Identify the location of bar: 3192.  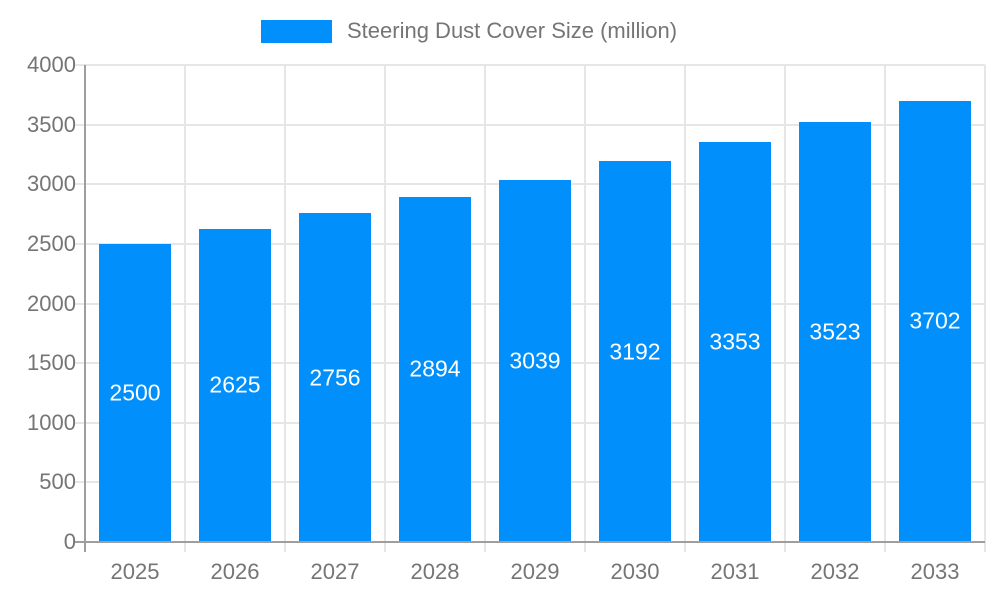
(635, 351).